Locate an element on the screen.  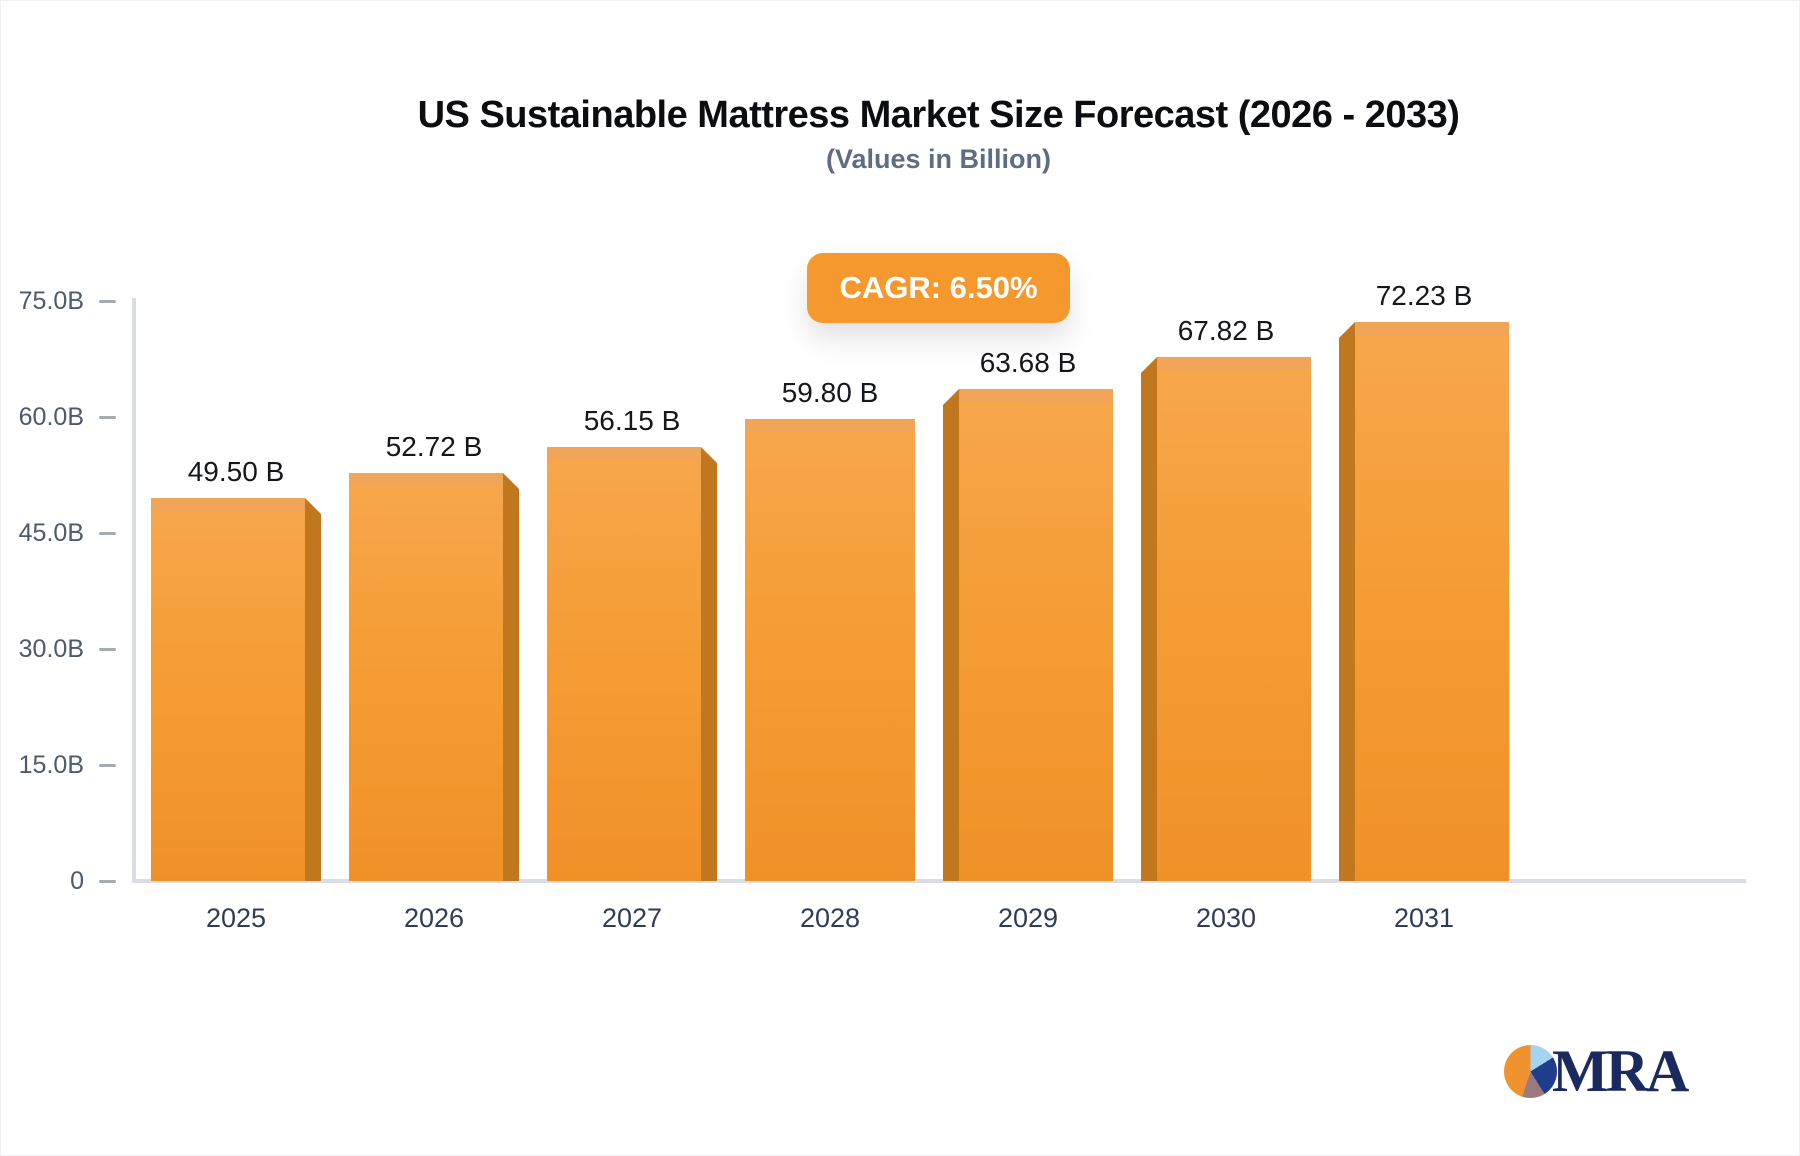
y-tick-0: 0 is located at coordinates (66, 881).